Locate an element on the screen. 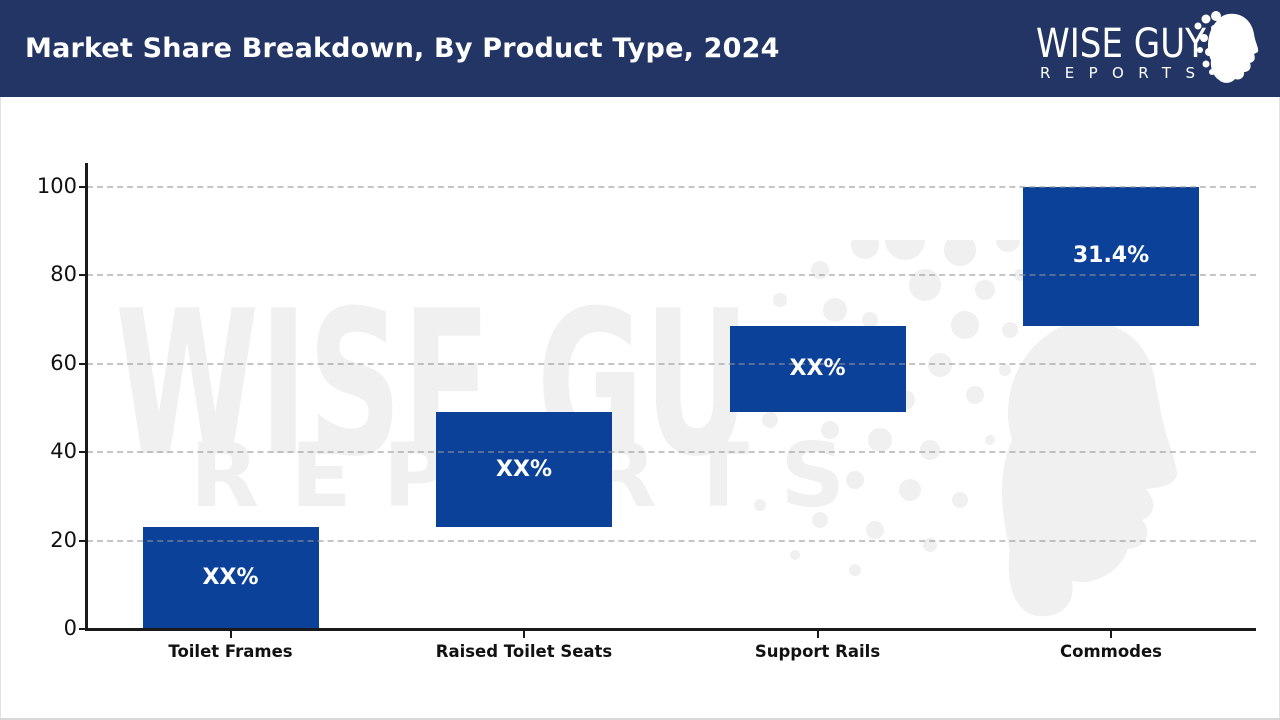 The height and width of the screenshot is (720, 1280). bar-value-label-toilet-frames: XX% is located at coordinates (230, 578).